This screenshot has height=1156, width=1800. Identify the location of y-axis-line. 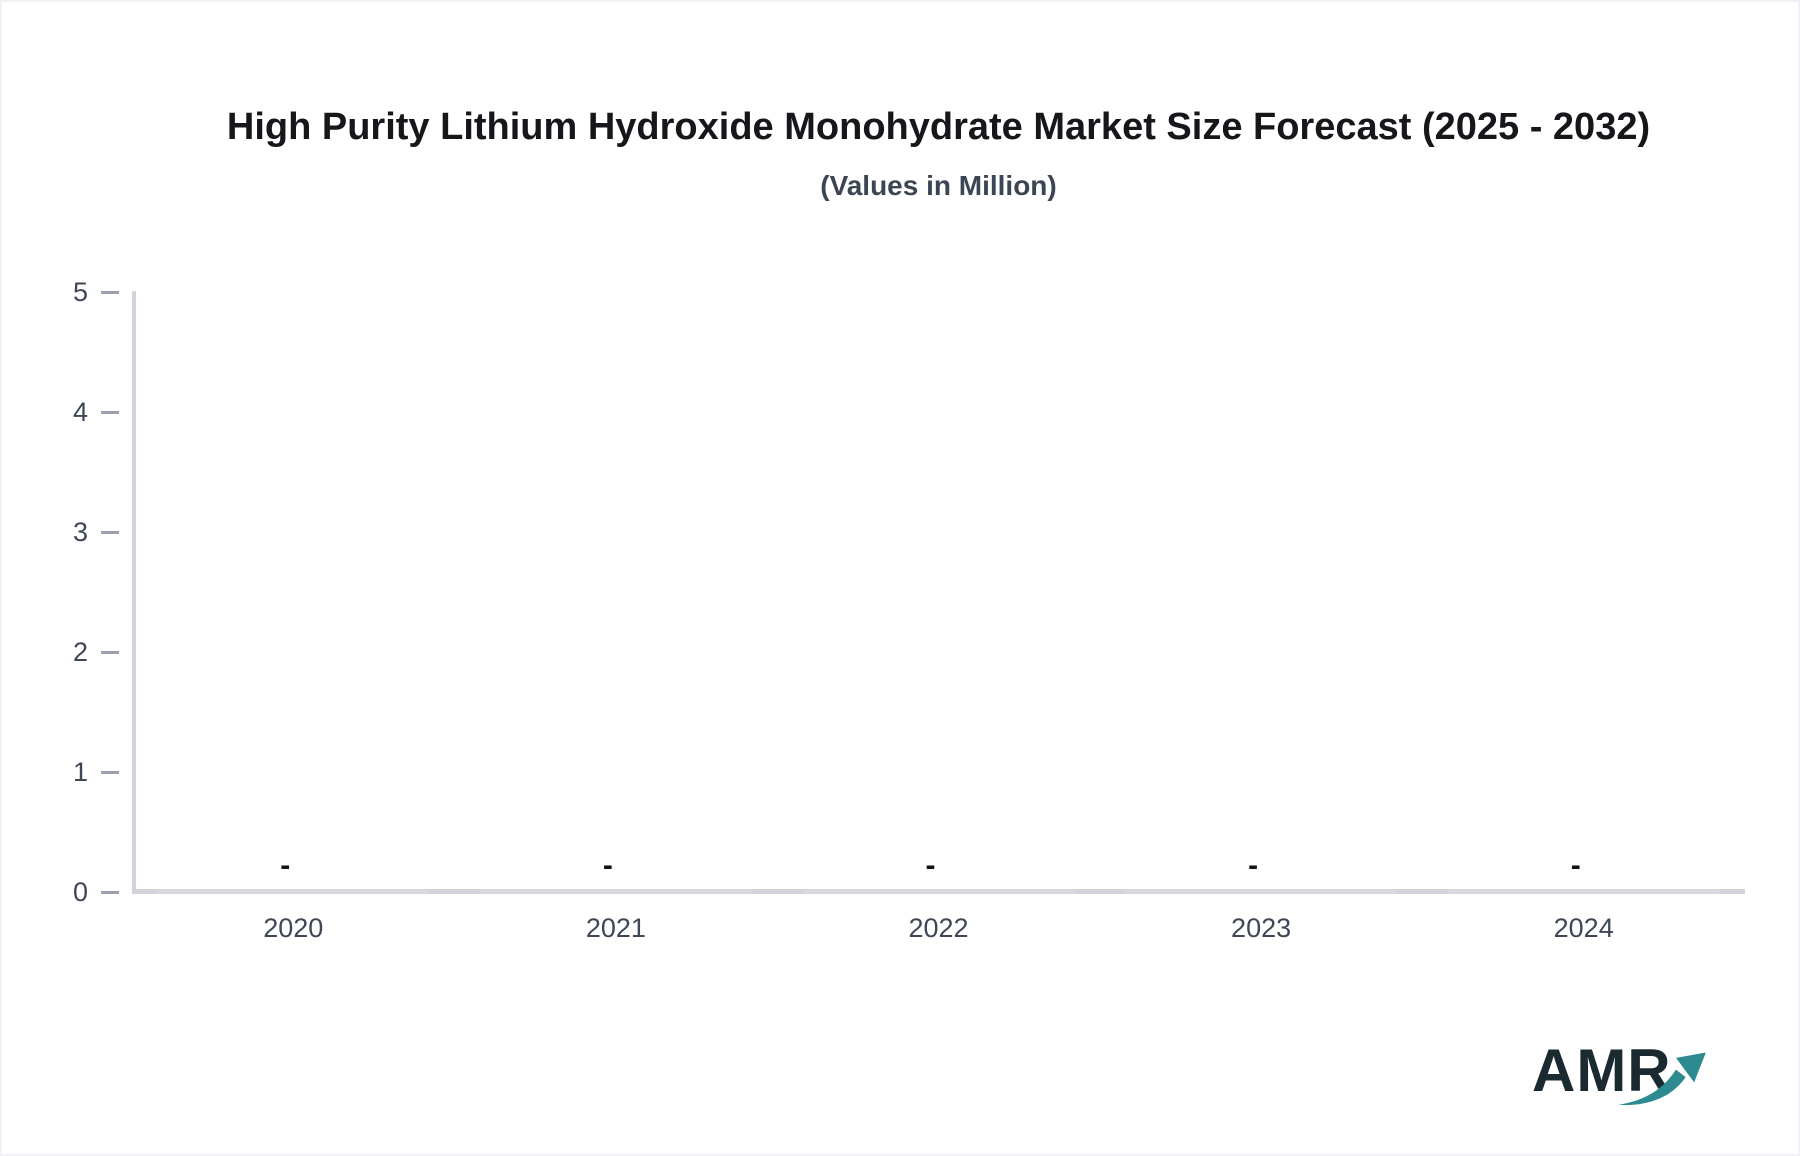
(134, 592).